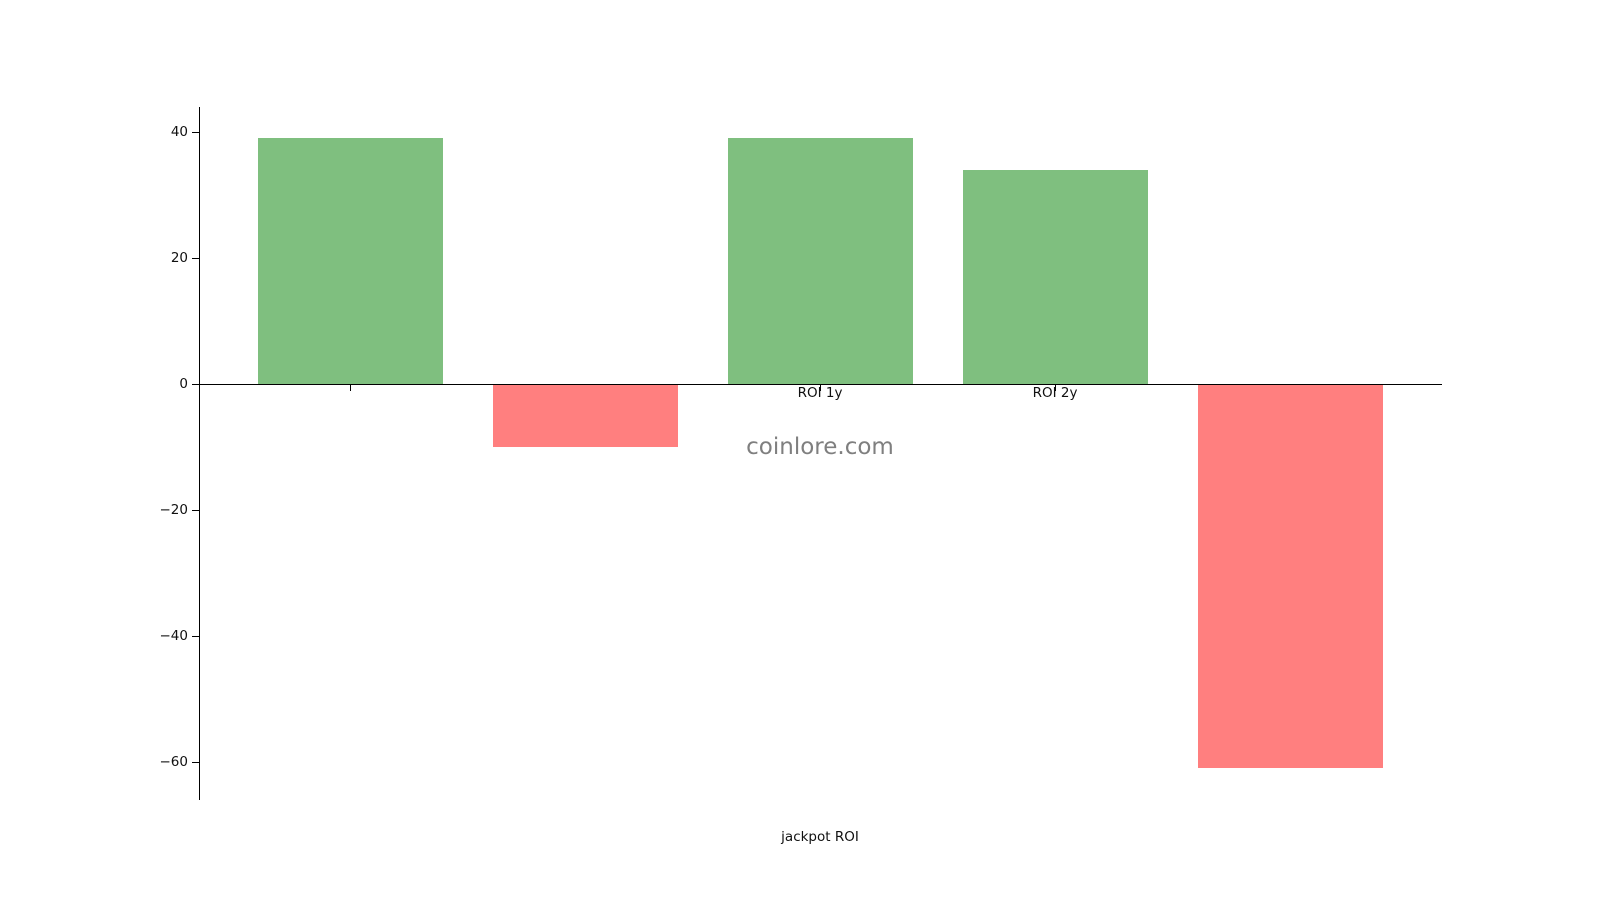 This screenshot has width=1600, height=900. I want to click on y-tick-label: 40, so click(179, 132).